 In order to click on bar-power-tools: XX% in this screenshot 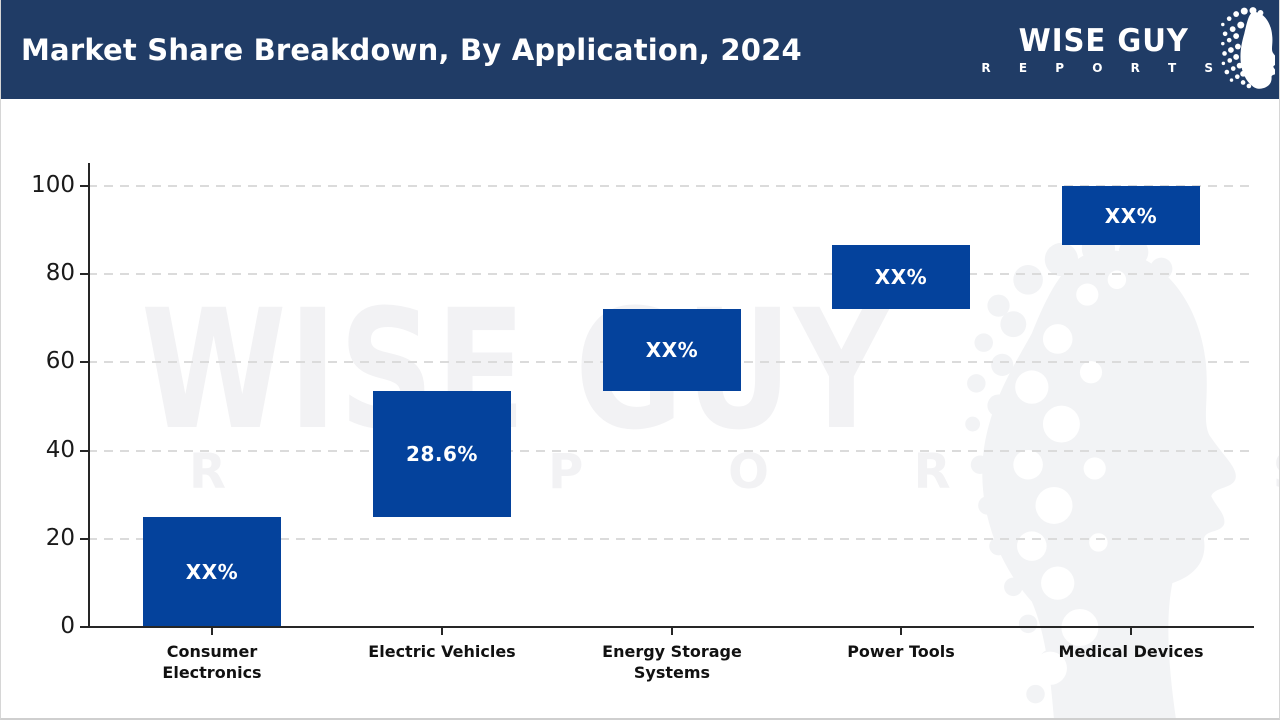, I will do `click(901, 277)`.